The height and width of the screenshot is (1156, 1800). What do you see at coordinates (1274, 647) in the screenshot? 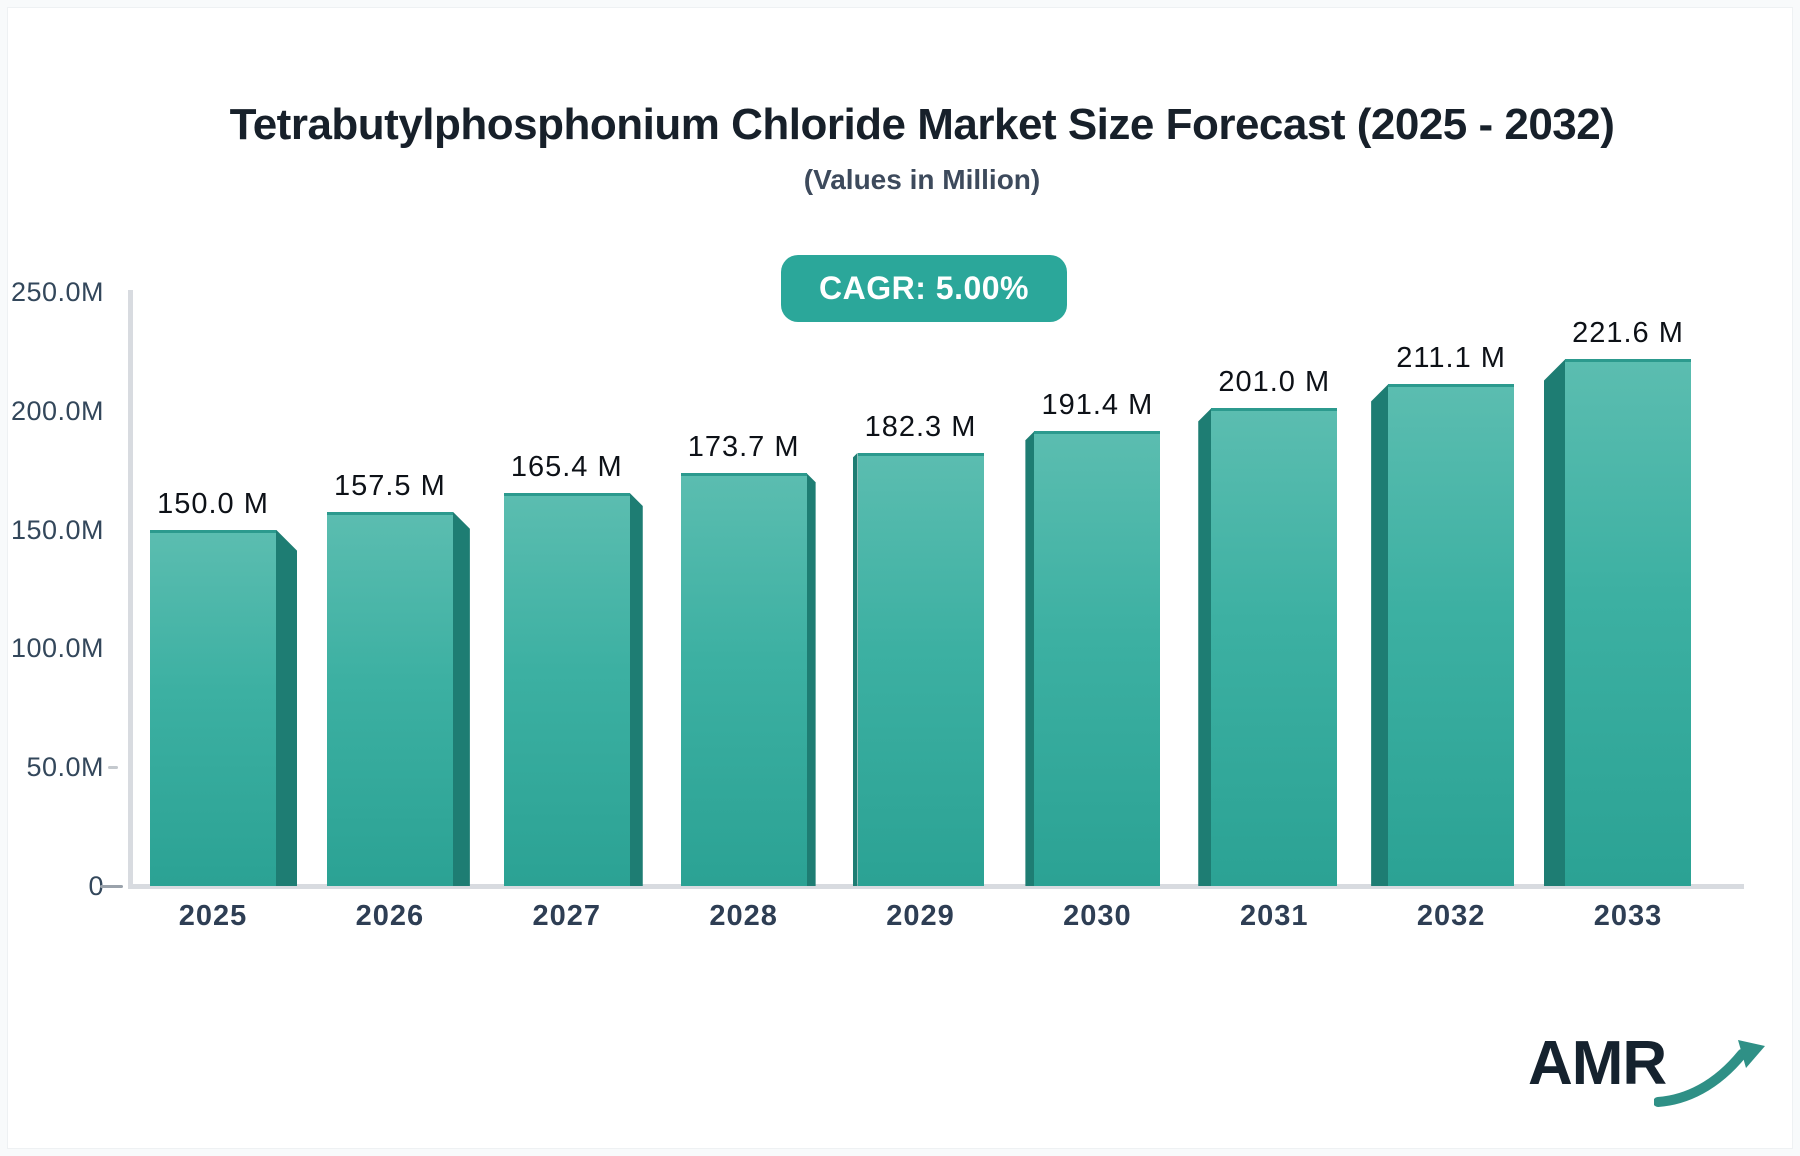
I see `bar-2031` at bounding box center [1274, 647].